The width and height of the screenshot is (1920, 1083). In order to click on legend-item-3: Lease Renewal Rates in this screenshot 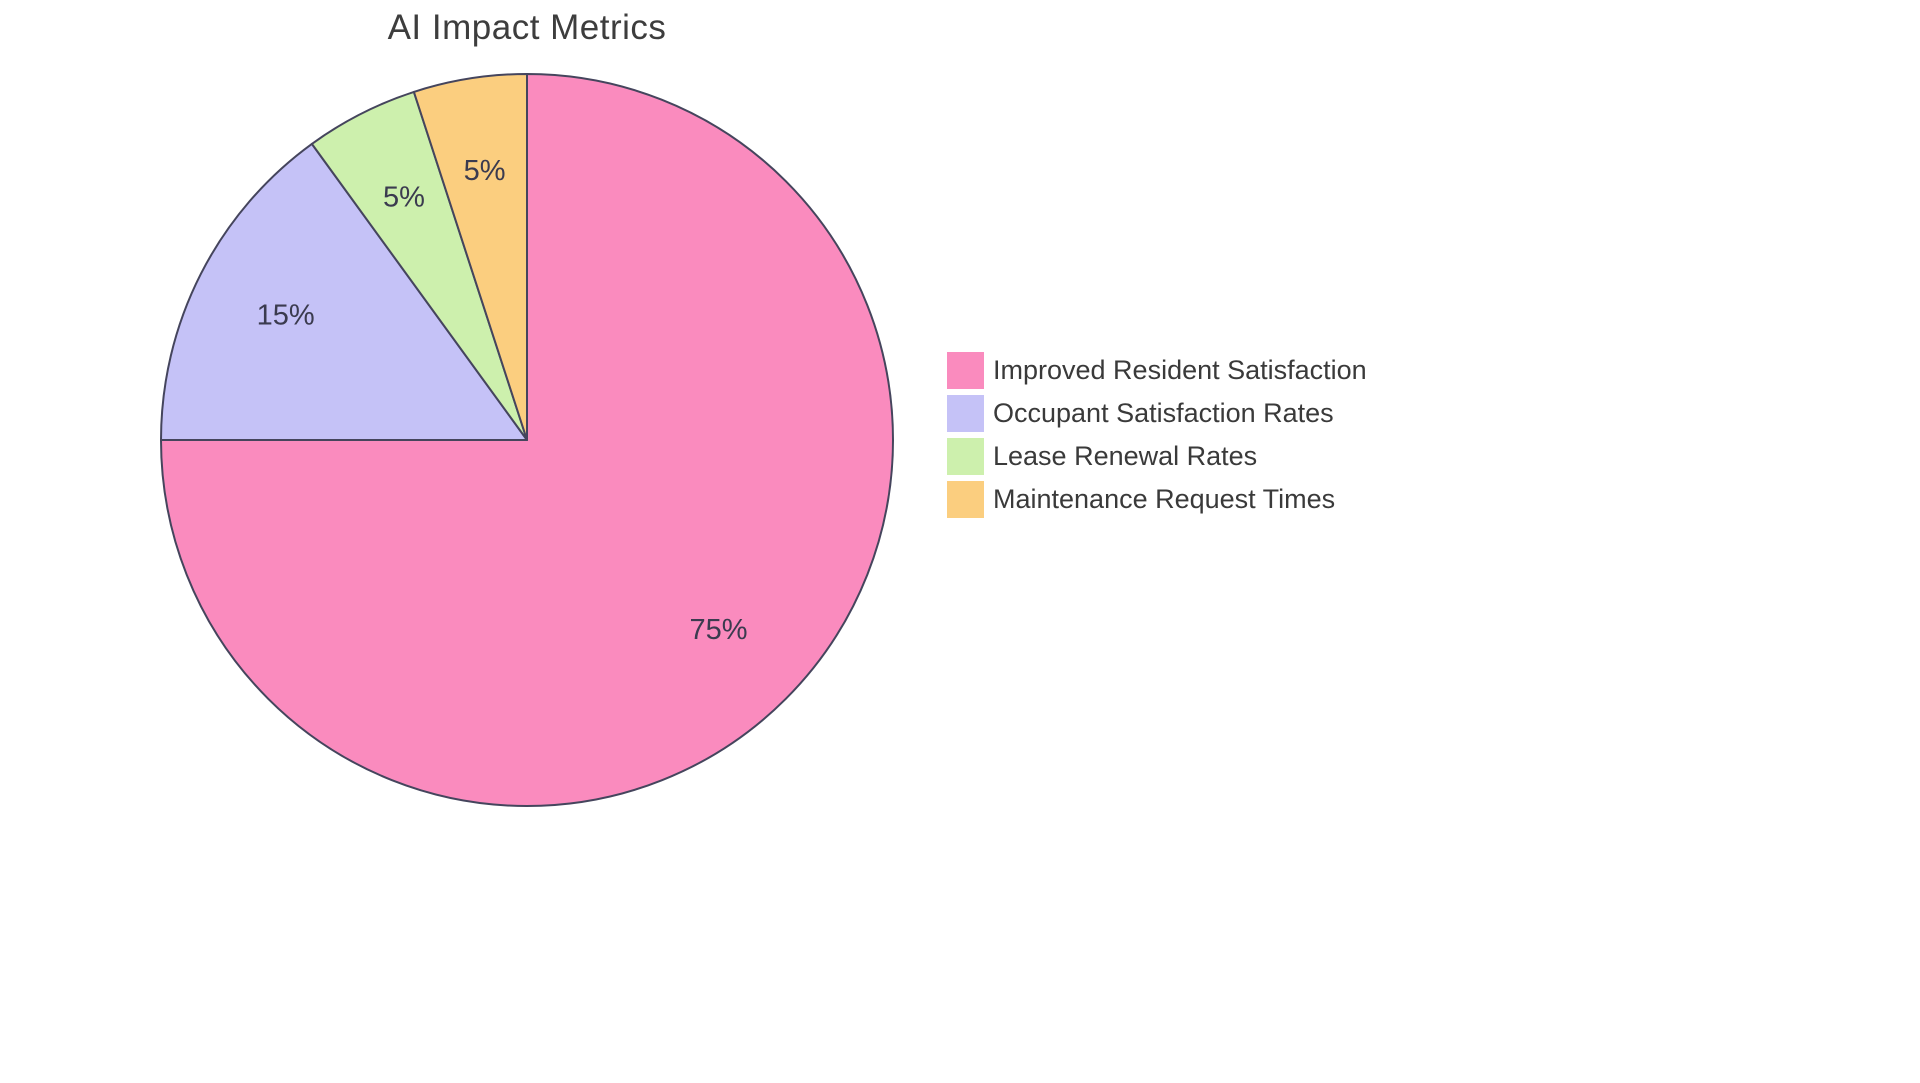, I will do `click(1157, 456)`.